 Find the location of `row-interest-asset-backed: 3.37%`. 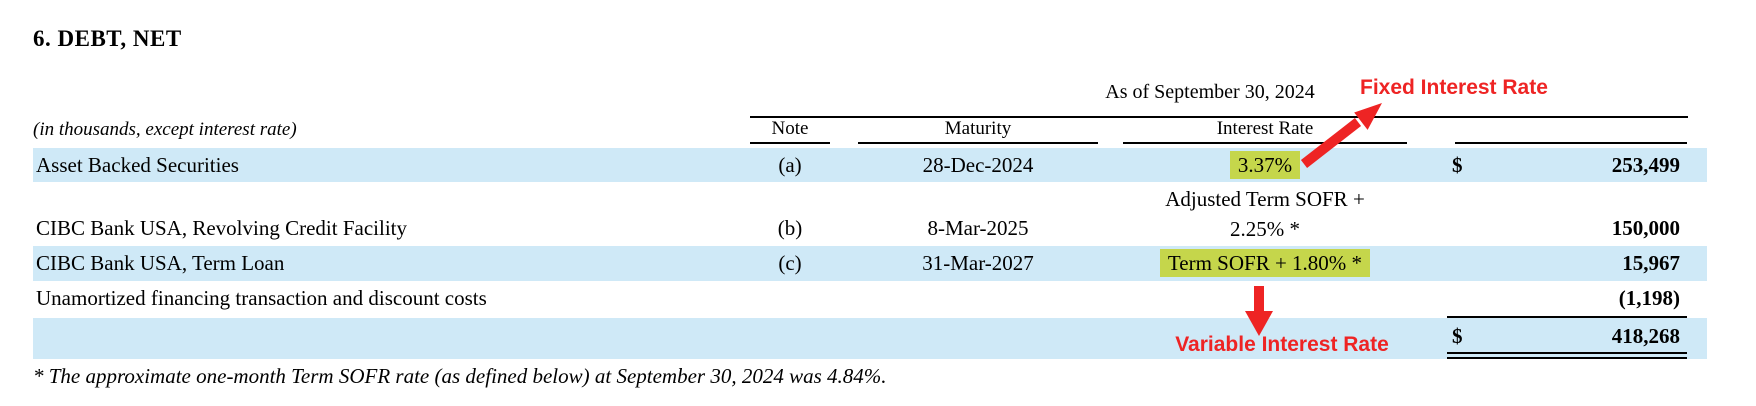

row-interest-asset-backed: 3.37% is located at coordinates (1265, 165).